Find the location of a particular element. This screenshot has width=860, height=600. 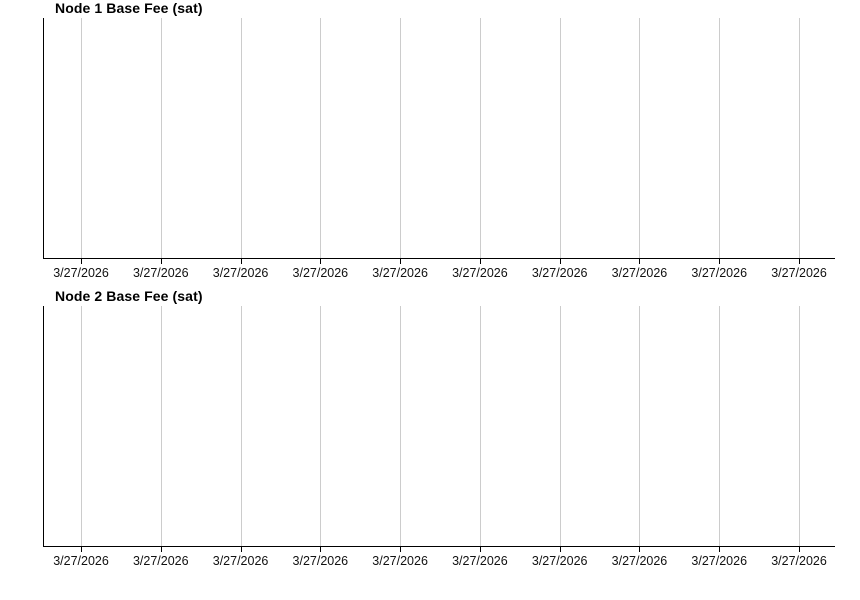

chart-title-node-2: Node 2 Base Fee (sat) is located at coordinates (129, 296).